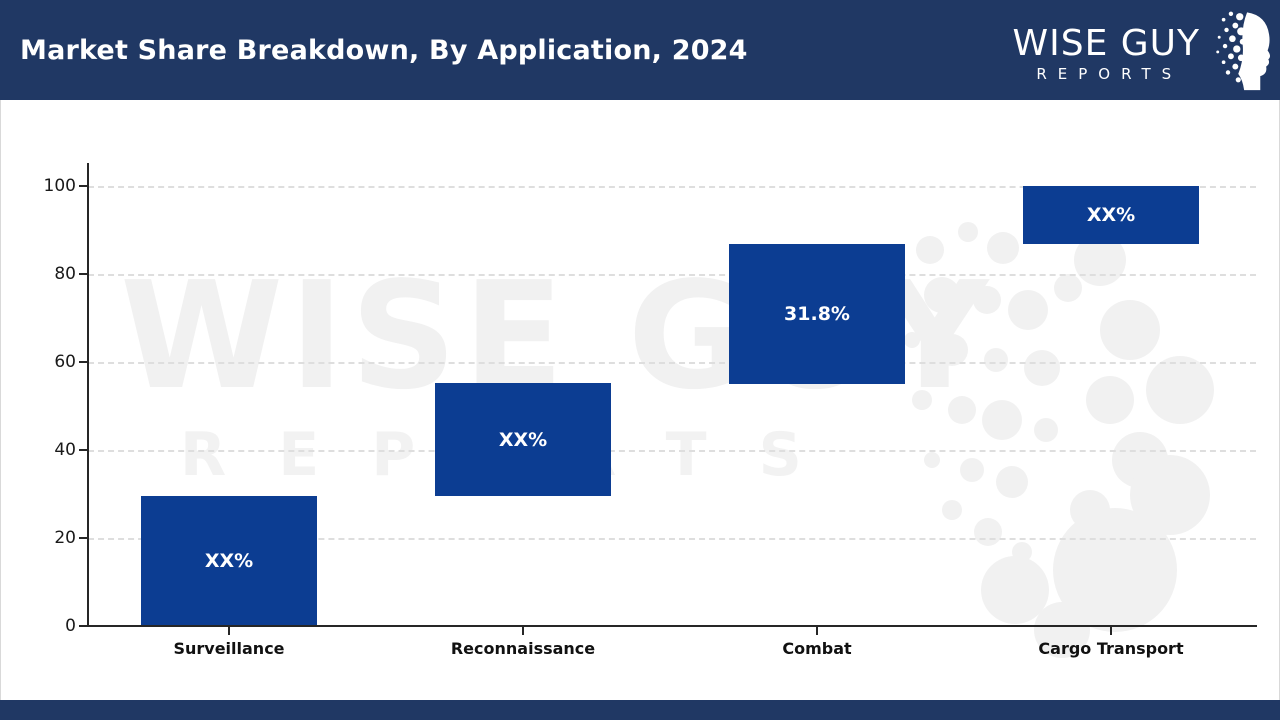  I want to click on y-tick-label-0: 0, so click(70, 626).